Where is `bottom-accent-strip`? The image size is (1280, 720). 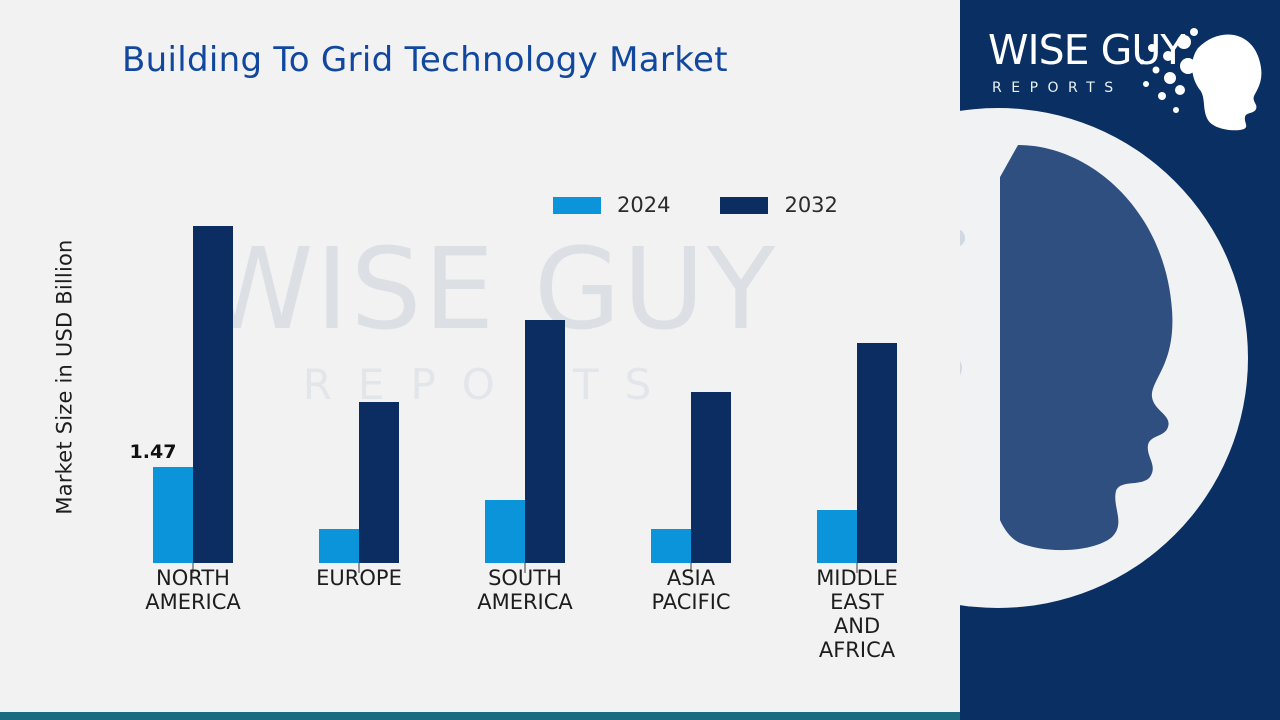 bottom-accent-strip is located at coordinates (480, 716).